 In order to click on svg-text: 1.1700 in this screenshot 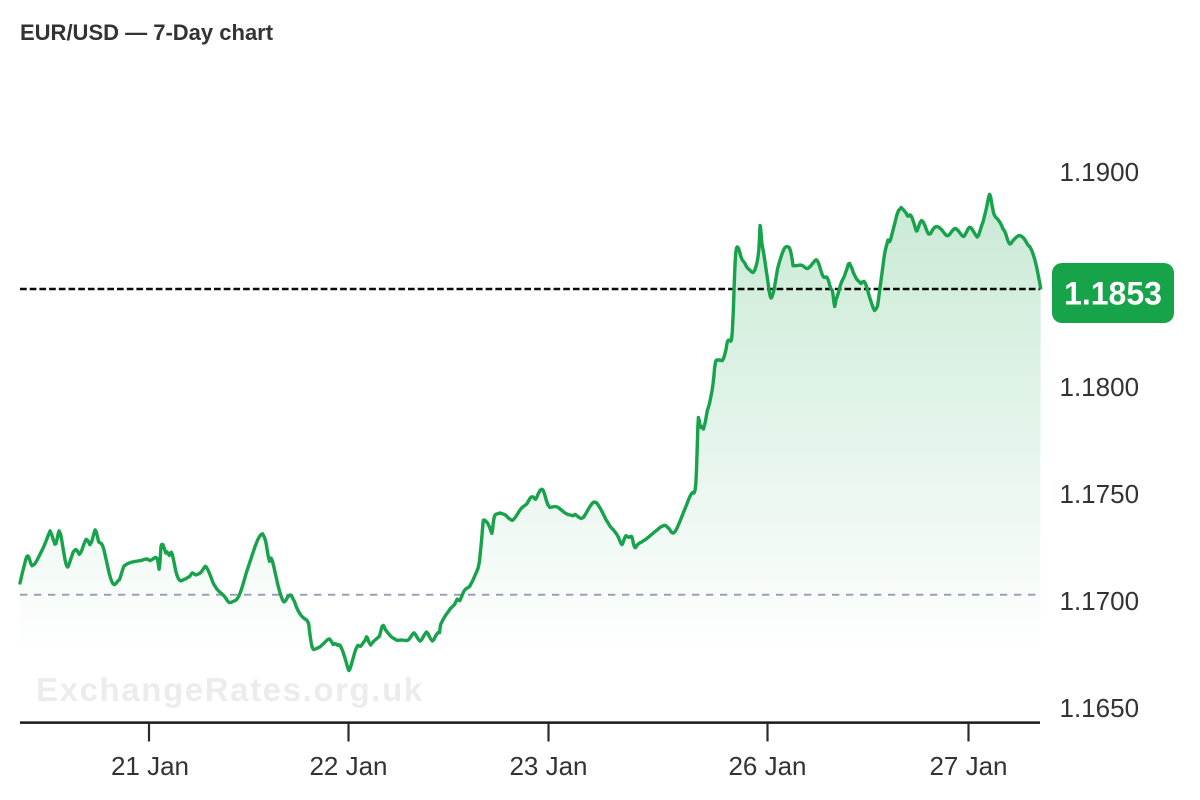, I will do `click(1100, 601)`.